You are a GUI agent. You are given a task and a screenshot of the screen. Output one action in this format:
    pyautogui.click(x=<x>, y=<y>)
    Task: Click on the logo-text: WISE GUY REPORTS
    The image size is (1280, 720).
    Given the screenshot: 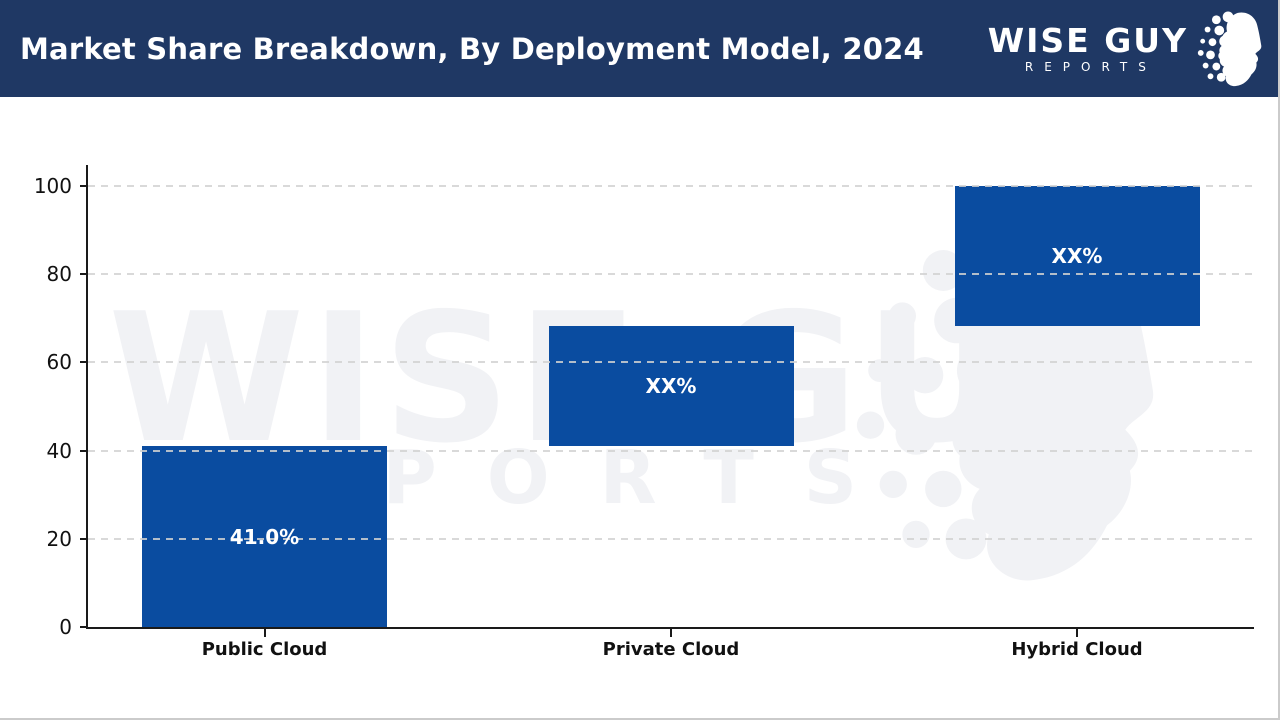 What is the action you would take?
    pyautogui.click(x=1087, y=48)
    